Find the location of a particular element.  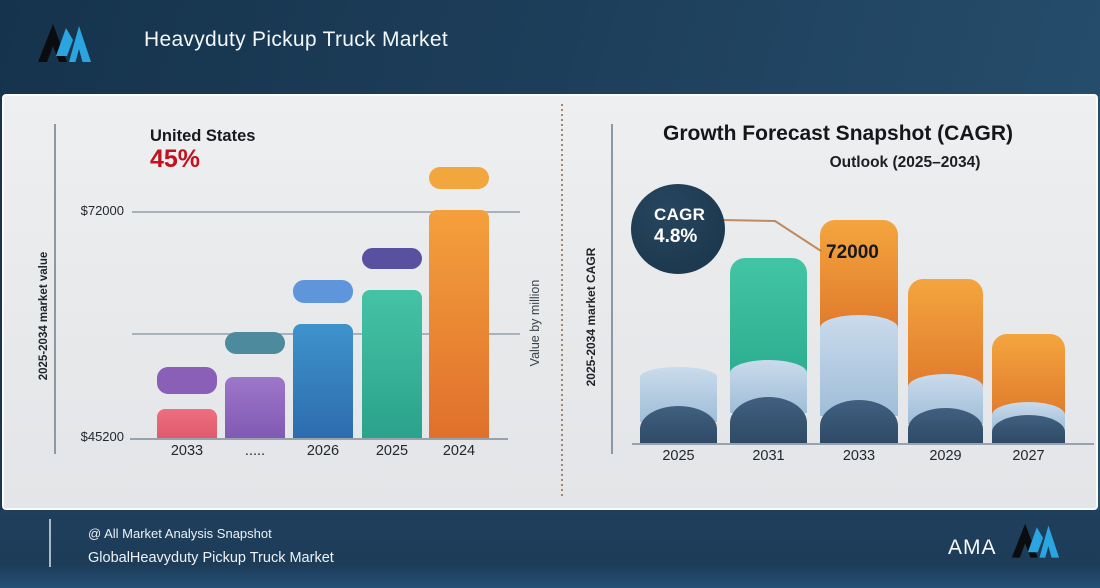

bar-segment-teal is located at coordinates (768, 316).